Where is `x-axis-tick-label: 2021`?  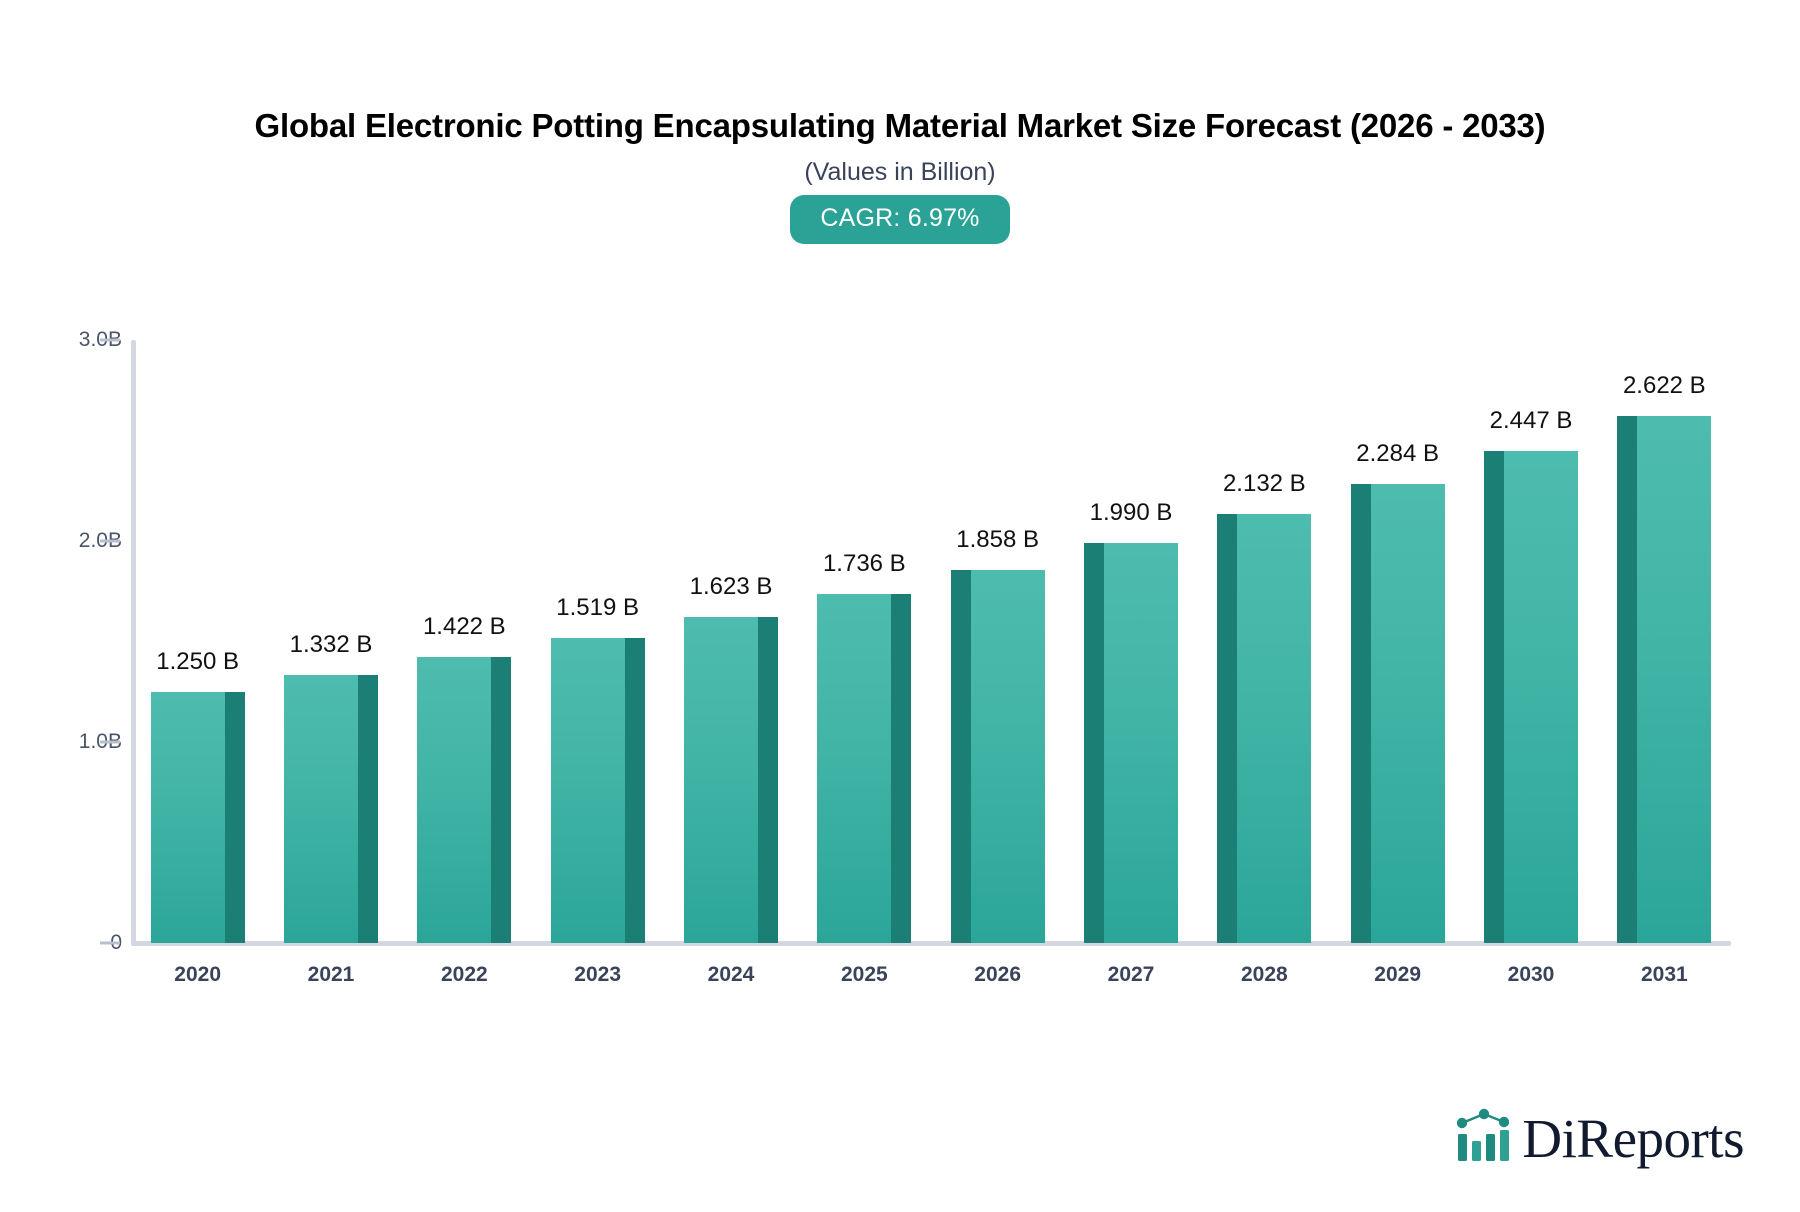 x-axis-tick-label: 2021 is located at coordinates (331, 974).